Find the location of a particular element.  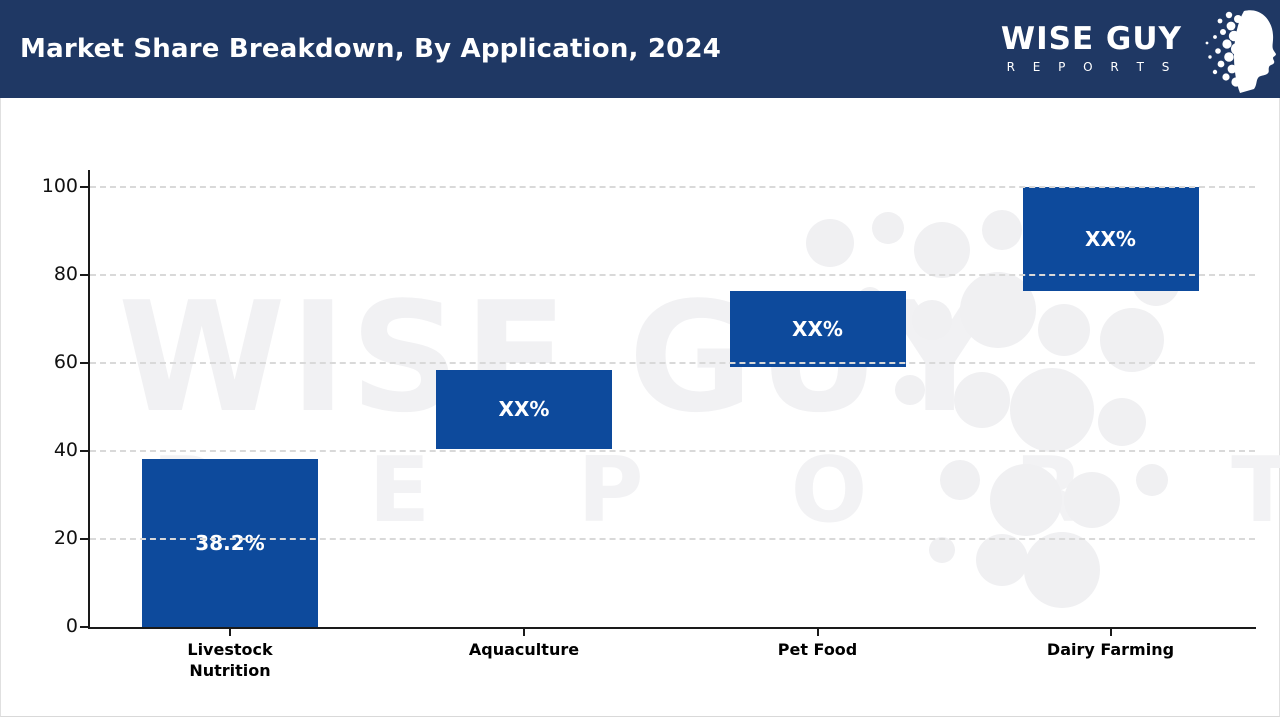

y-axis-line is located at coordinates (89, 399).